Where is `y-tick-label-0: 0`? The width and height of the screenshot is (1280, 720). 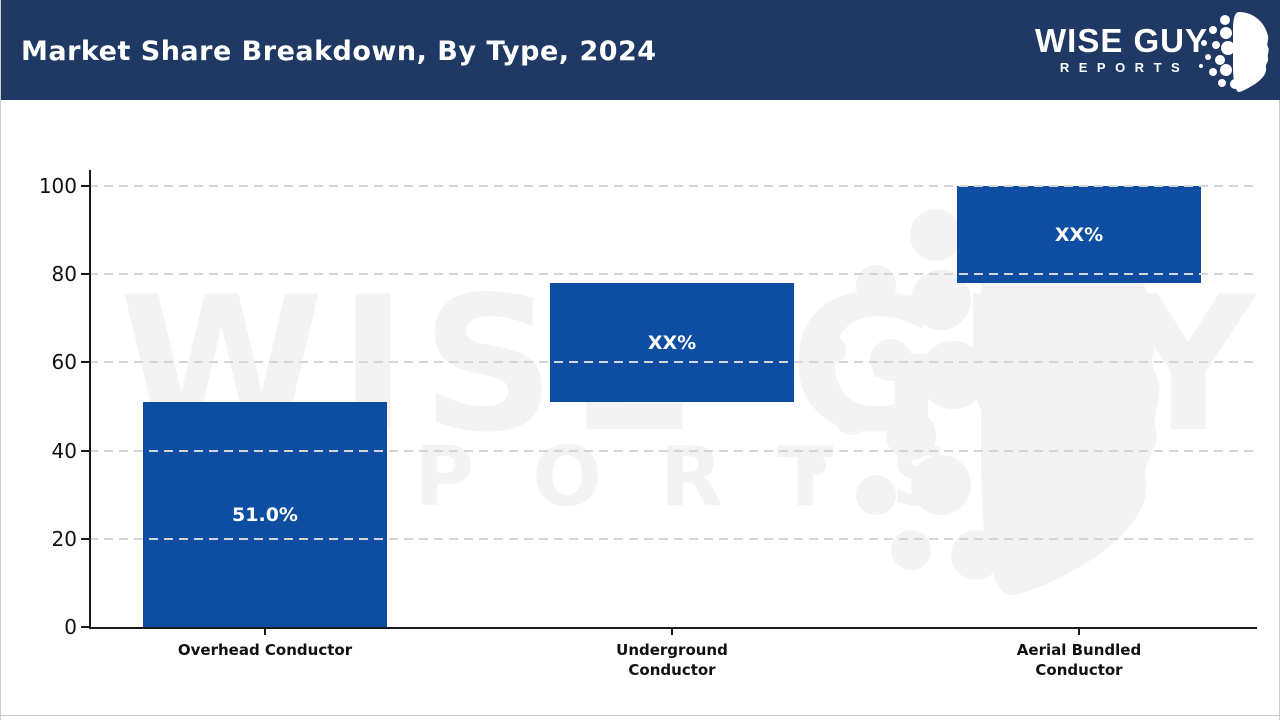
y-tick-label-0: 0 is located at coordinates (70, 627).